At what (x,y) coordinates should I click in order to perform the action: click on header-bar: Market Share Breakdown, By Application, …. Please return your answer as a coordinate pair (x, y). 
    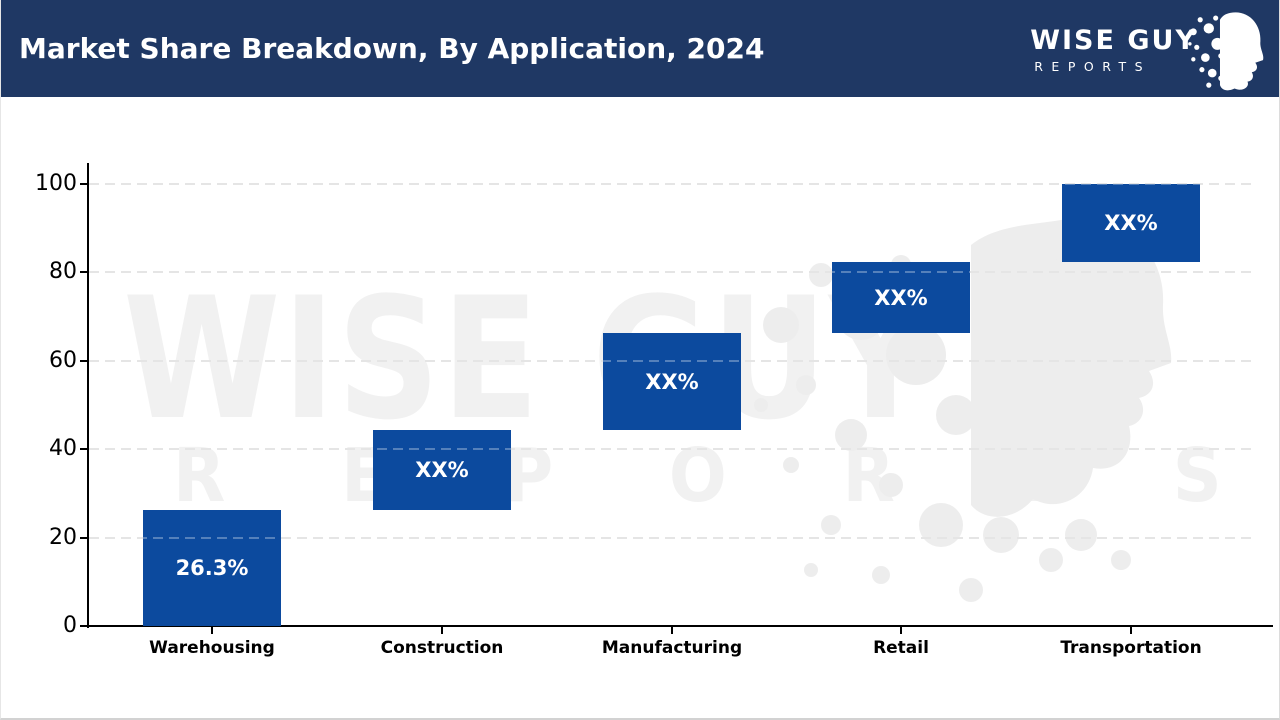
    Looking at the image, I should click on (640, 48).